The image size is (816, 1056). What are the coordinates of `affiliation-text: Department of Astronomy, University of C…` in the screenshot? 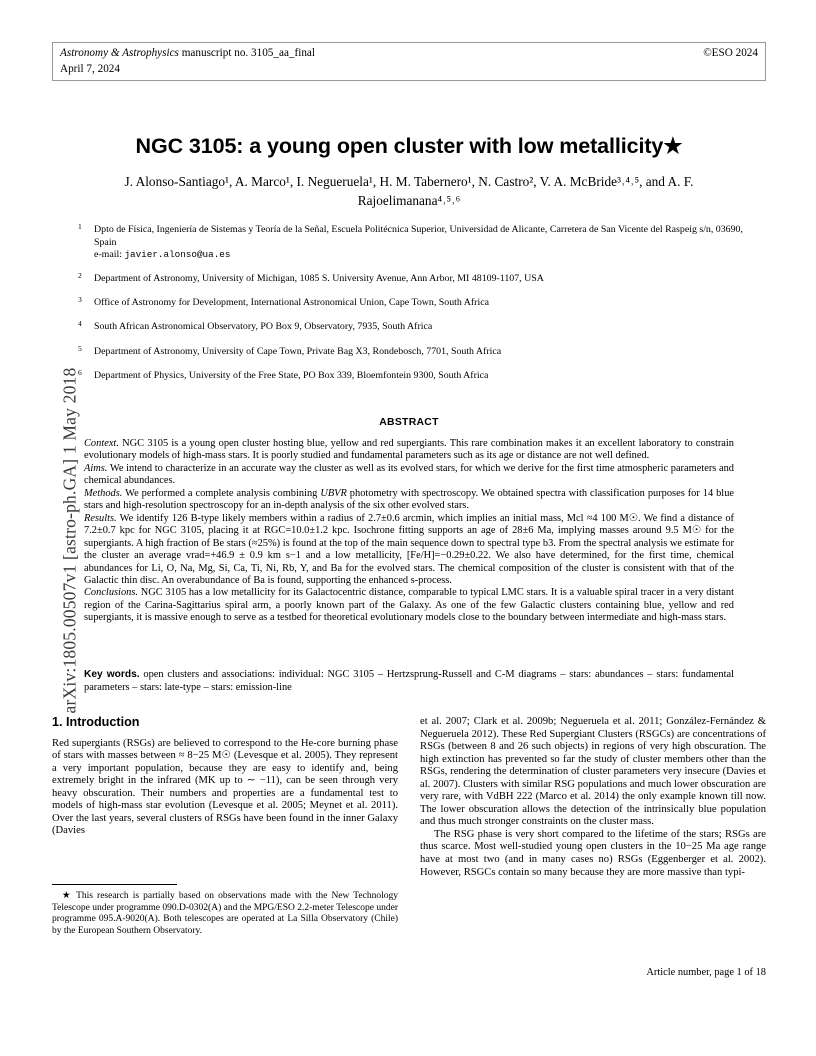 It's located at (298, 351).